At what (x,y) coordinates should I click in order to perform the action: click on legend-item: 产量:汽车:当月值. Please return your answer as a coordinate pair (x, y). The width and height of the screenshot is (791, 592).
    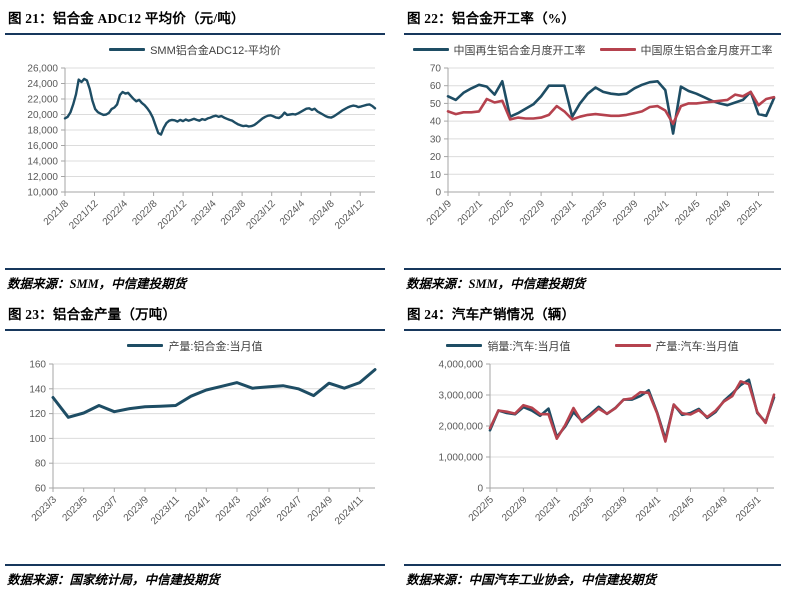
    Looking at the image, I should click on (676, 346).